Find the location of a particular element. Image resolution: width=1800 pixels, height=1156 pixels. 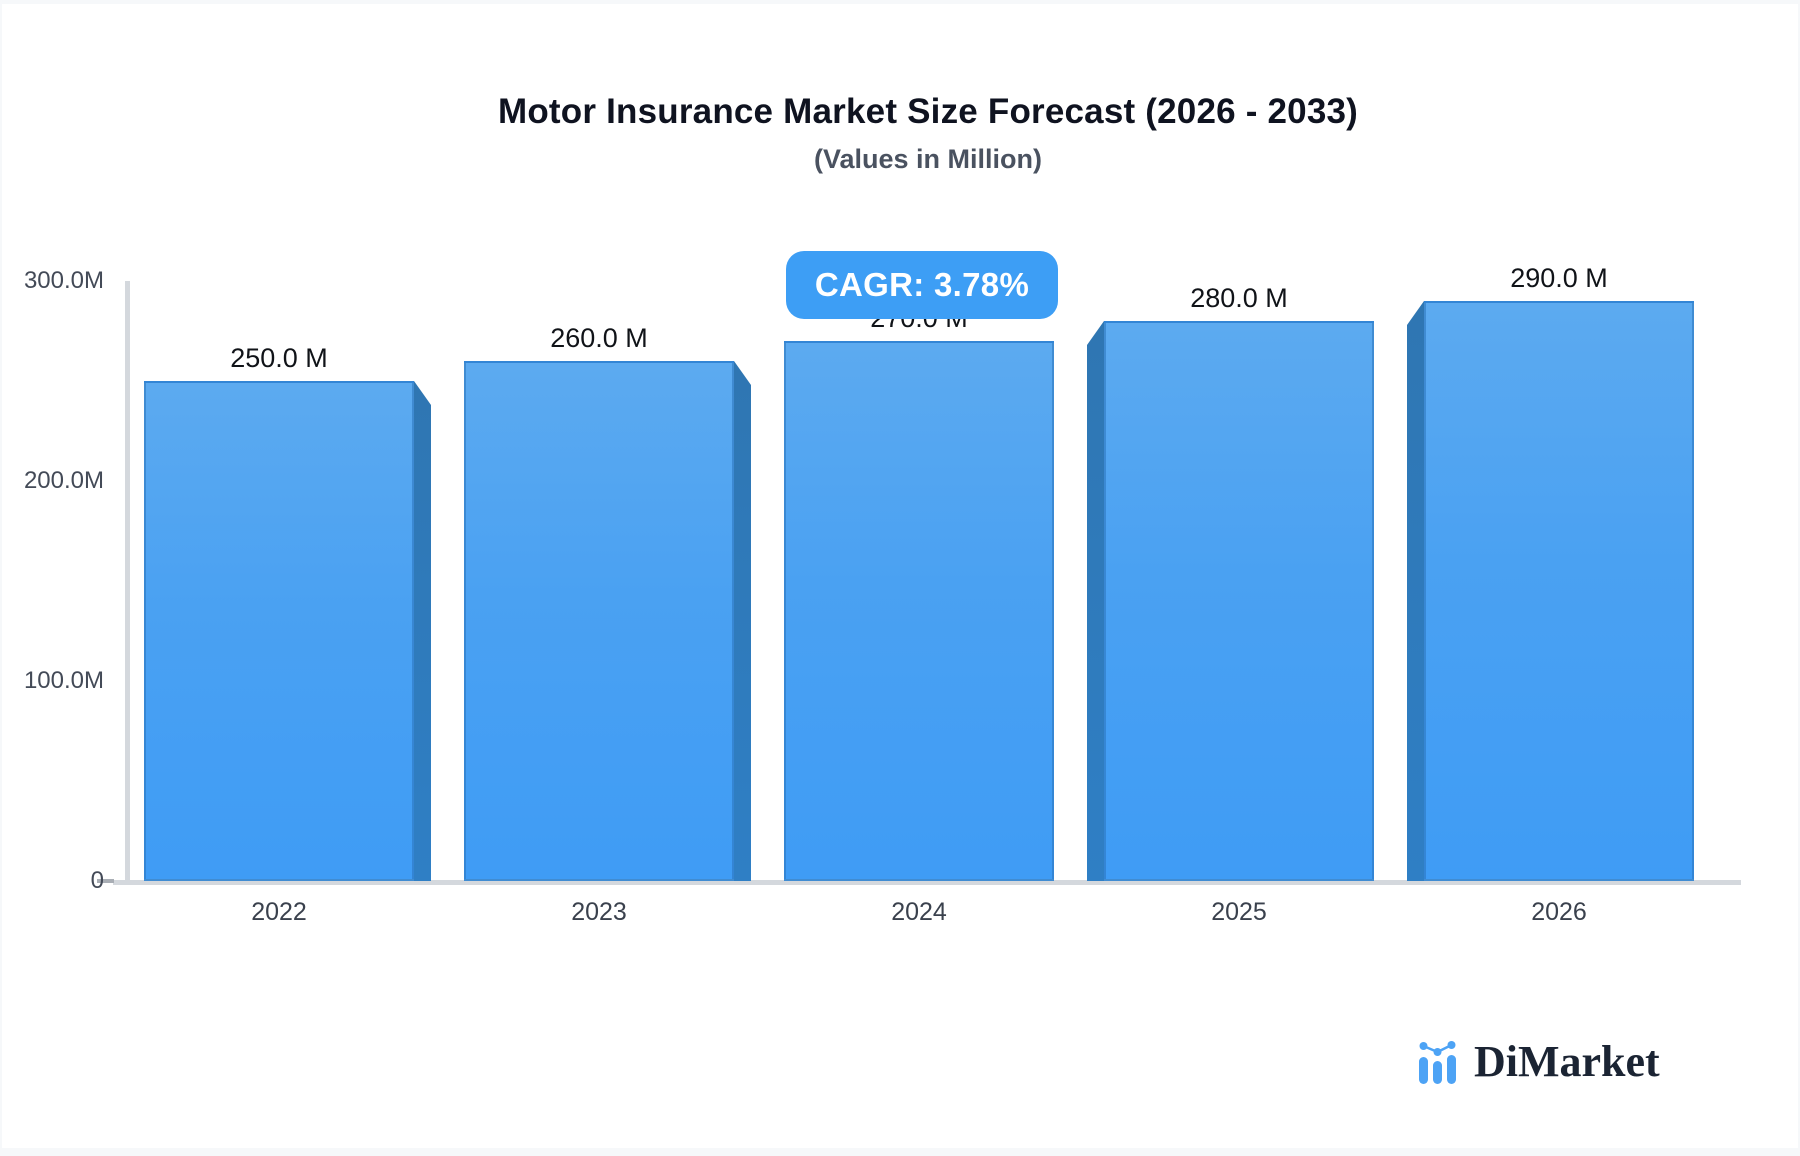

bar-2022: 250.0 M is located at coordinates (287, 612).